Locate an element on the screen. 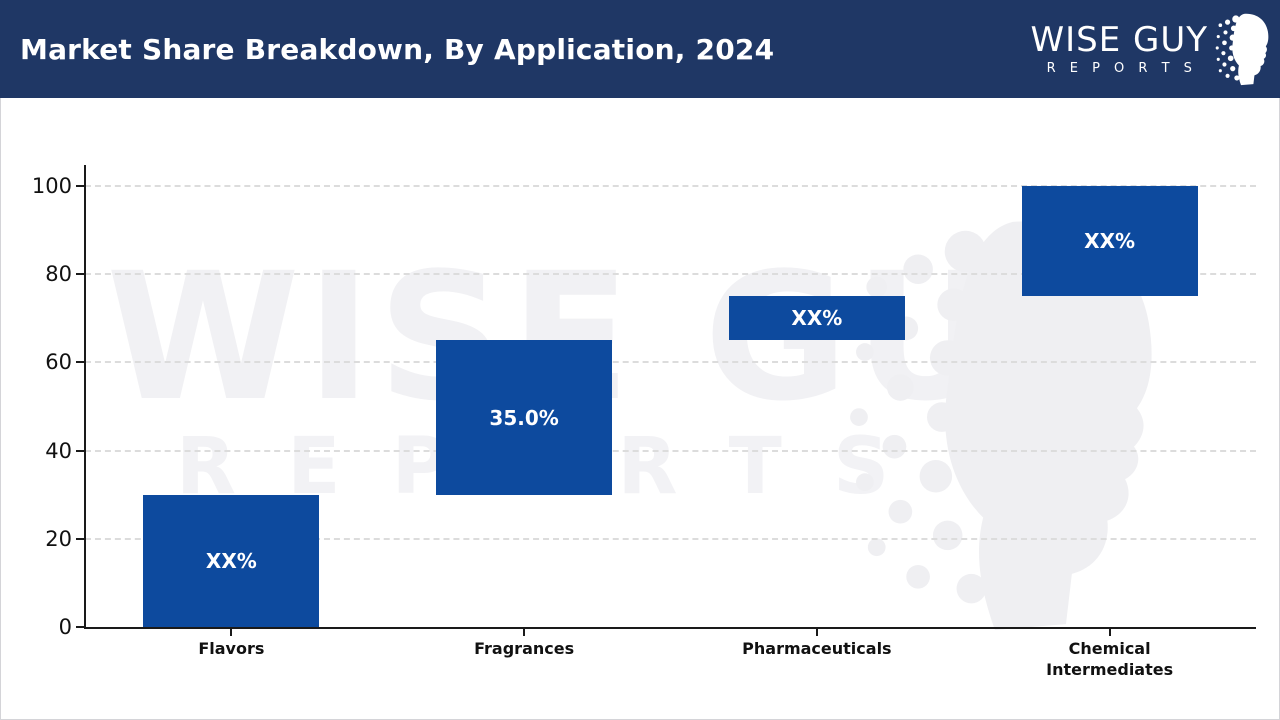  y-tick-label: 40 is located at coordinates (58, 450).